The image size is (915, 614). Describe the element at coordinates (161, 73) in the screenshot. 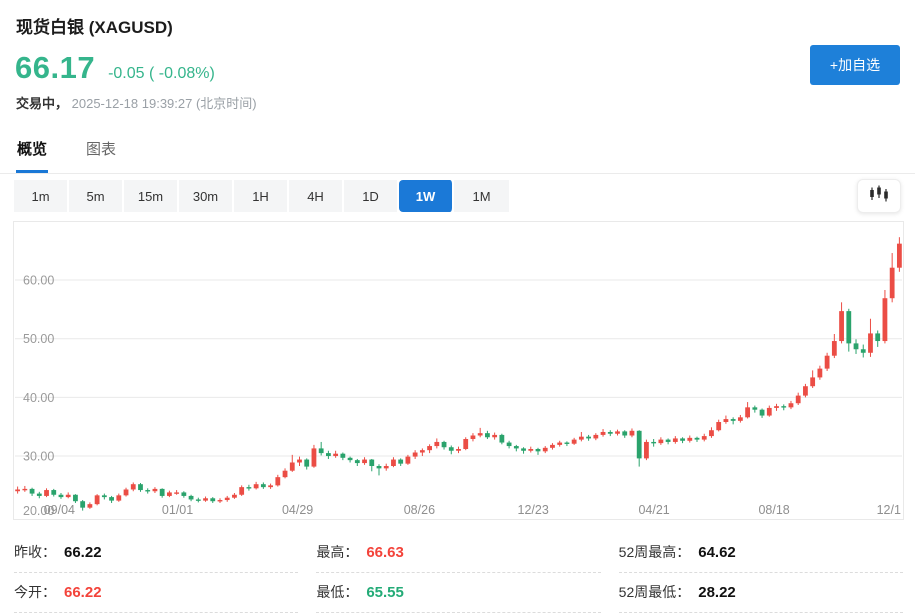

I see `price-change: -0.05 ( -0.08%)` at that location.